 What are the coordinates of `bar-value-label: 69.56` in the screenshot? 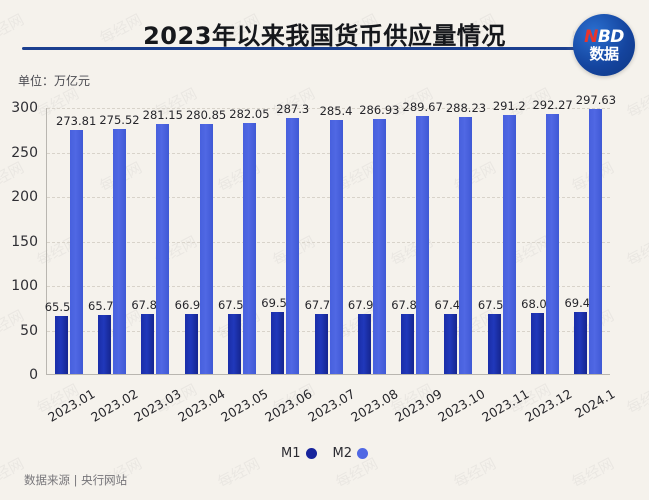 It's located at (278, 303).